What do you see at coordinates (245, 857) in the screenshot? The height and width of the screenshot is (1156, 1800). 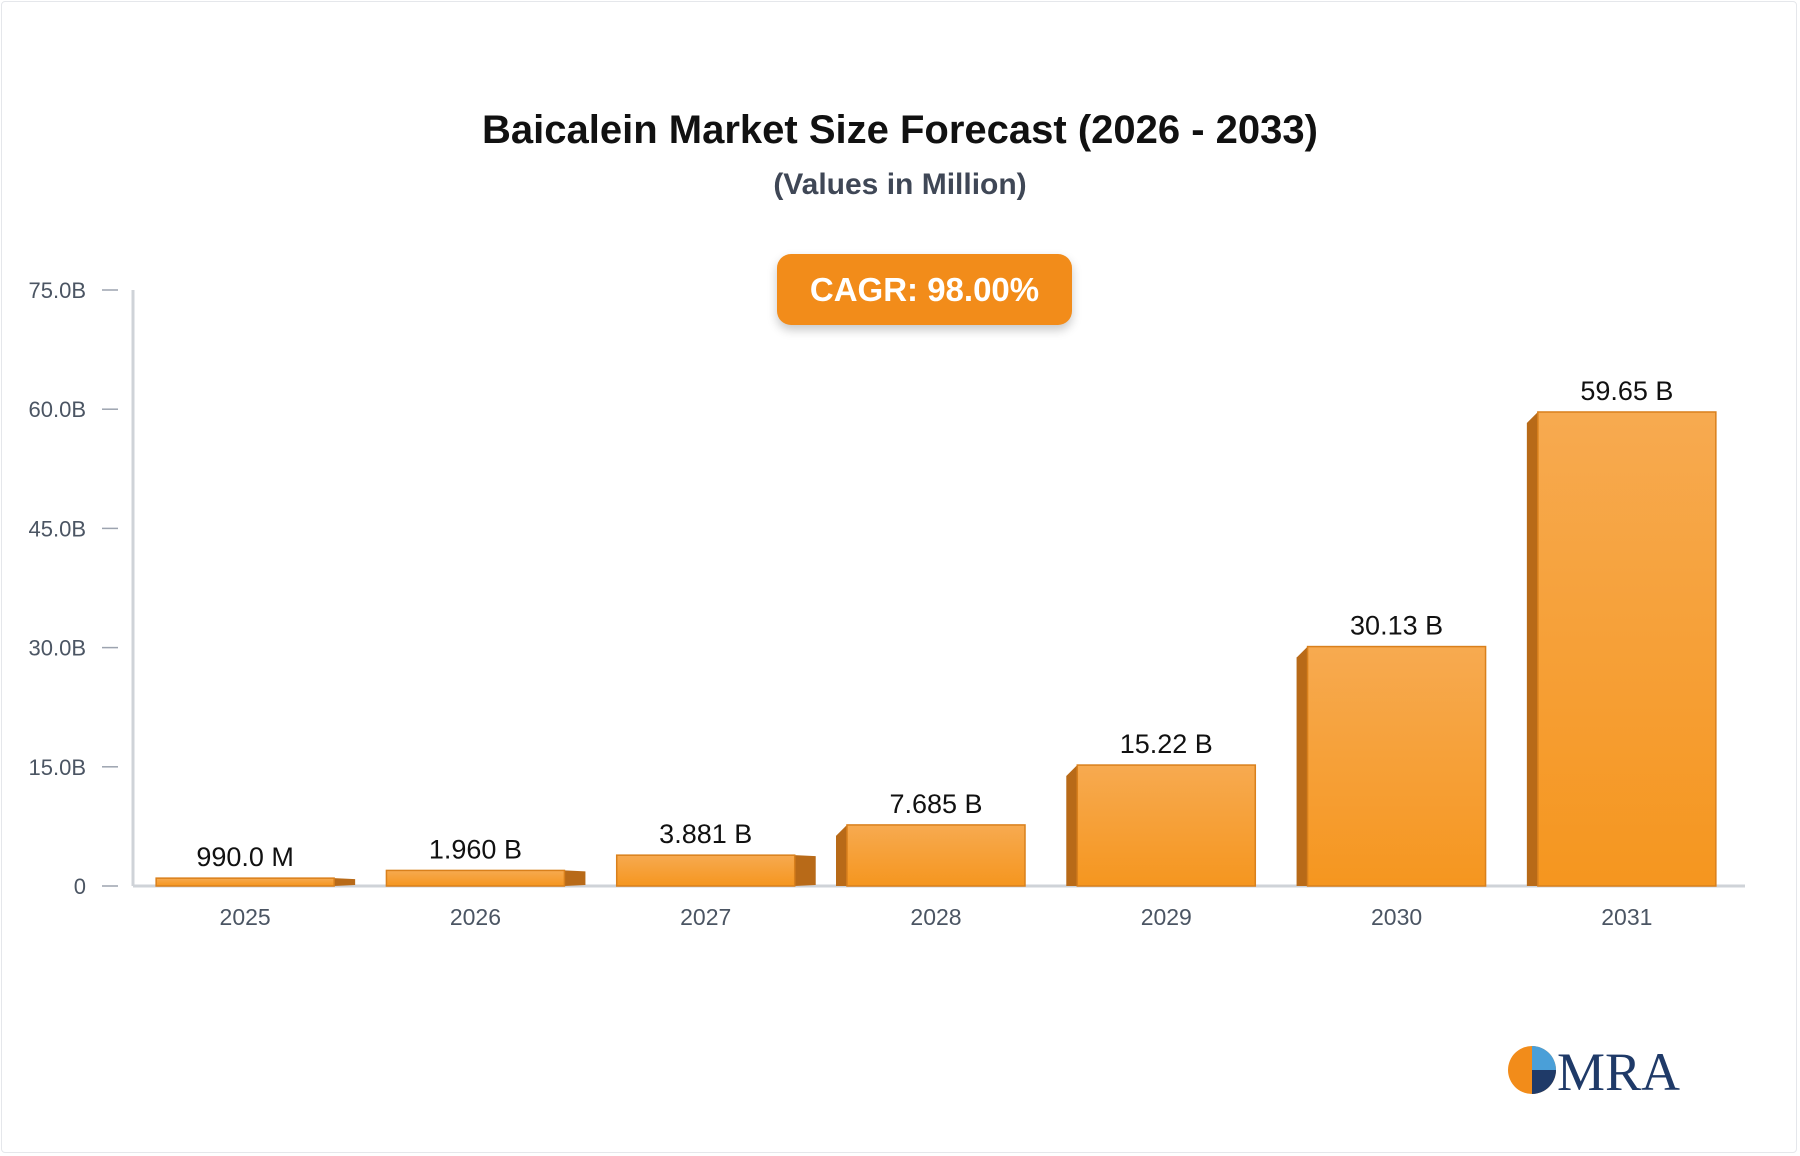 I see `value-label: 990.0 M` at bounding box center [245, 857].